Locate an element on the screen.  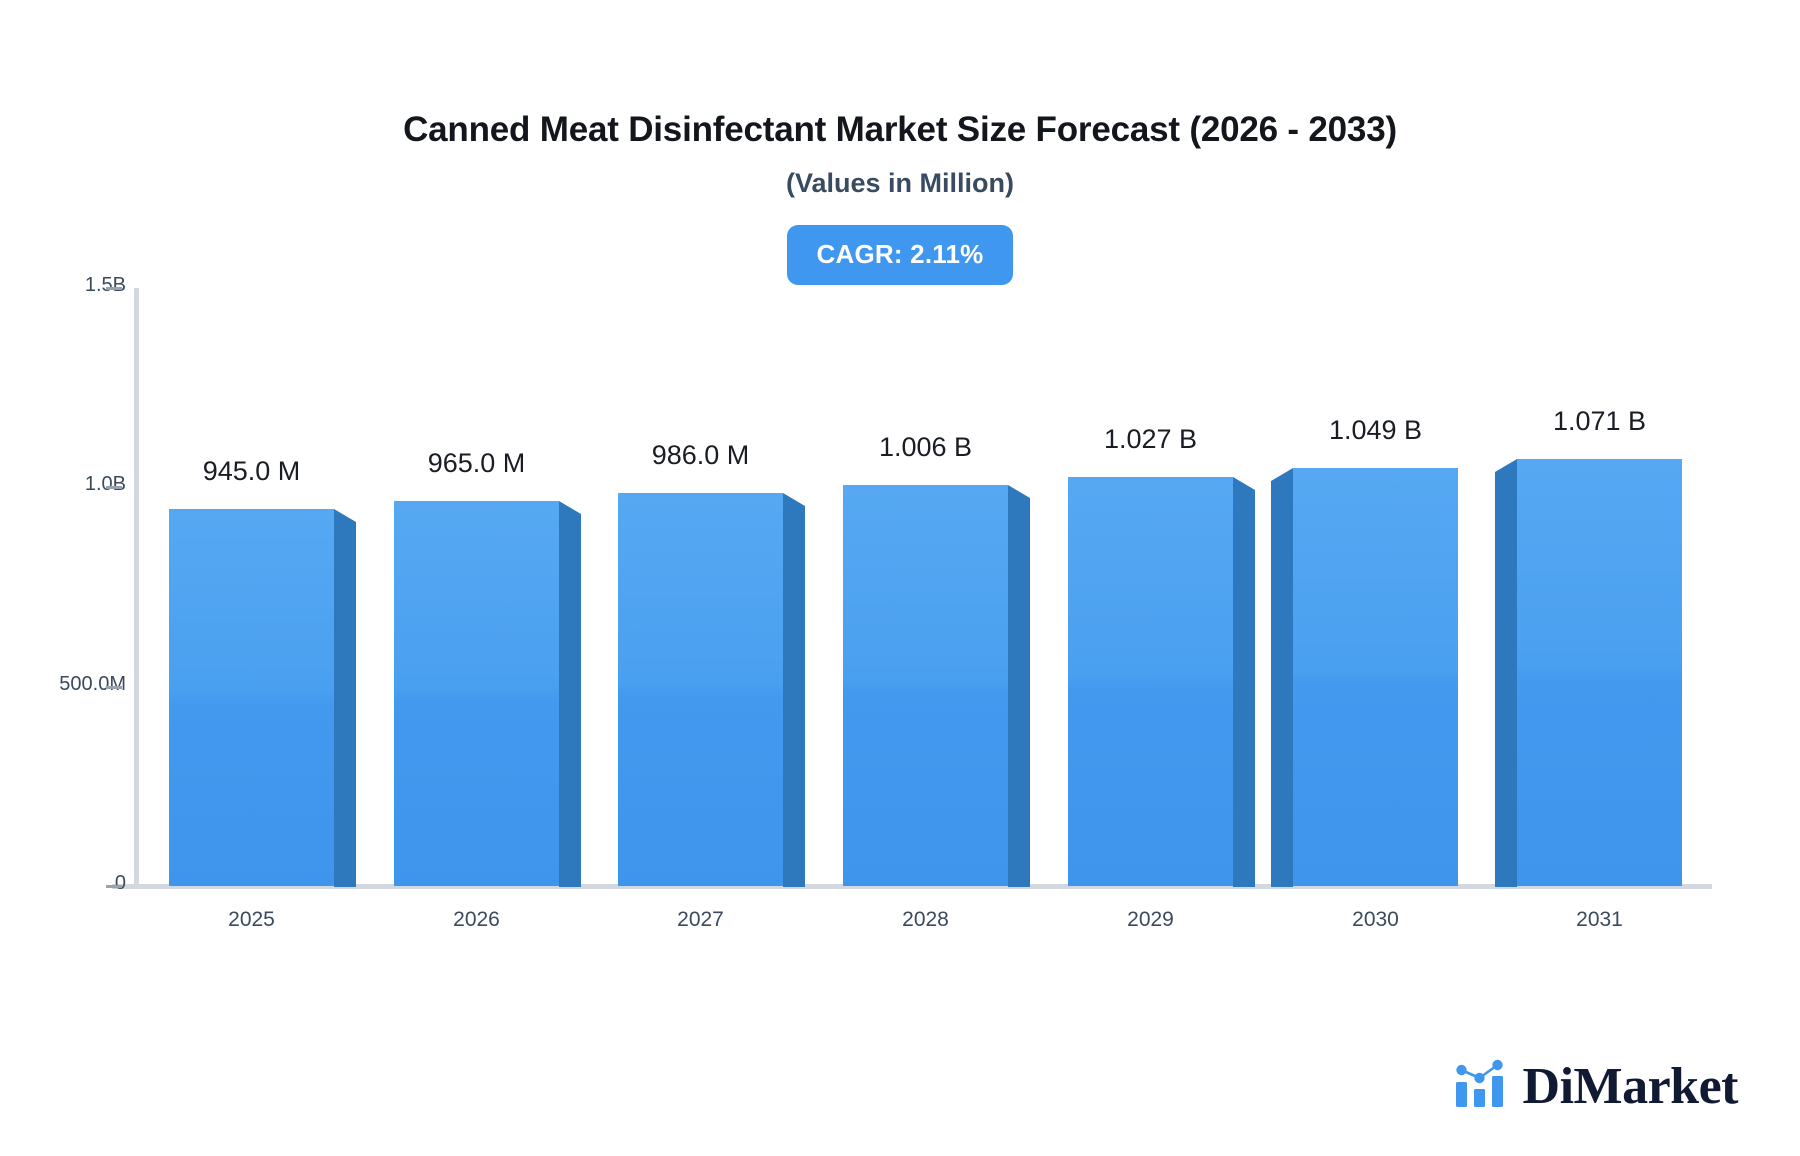
bar-value-label: 1.027 B is located at coordinates (1150, 439).